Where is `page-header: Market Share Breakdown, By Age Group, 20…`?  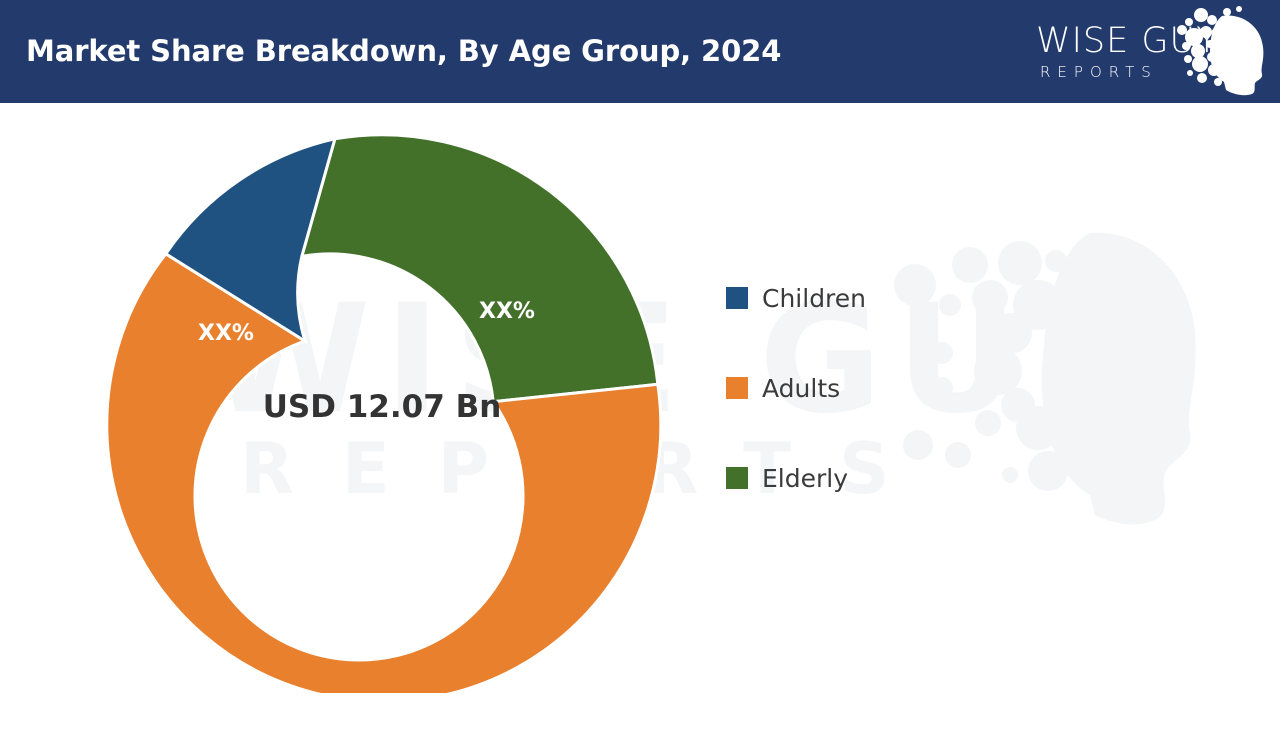
page-header: Market Share Breakdown, By Age Group, 20… is located at coordinates (640, 51).